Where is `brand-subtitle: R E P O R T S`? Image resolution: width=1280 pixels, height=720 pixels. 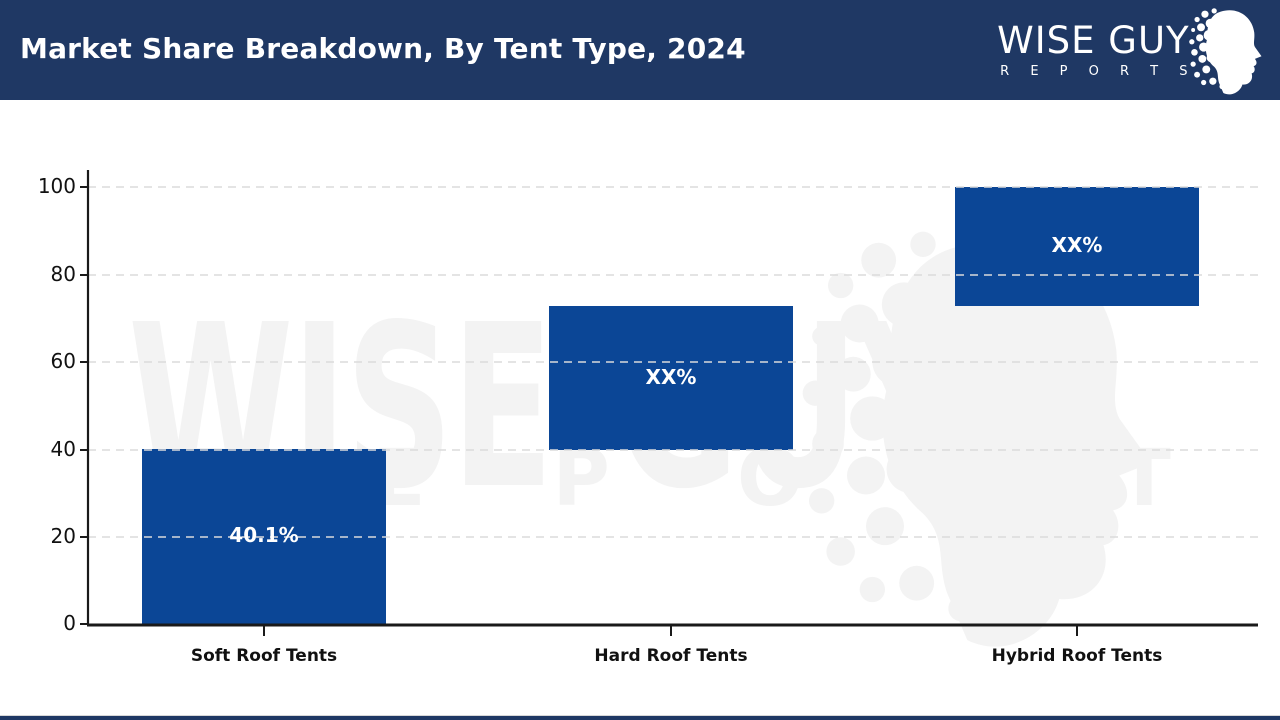 brand-subtitle: R E P O R T S is located at coordinates (1098, 71).